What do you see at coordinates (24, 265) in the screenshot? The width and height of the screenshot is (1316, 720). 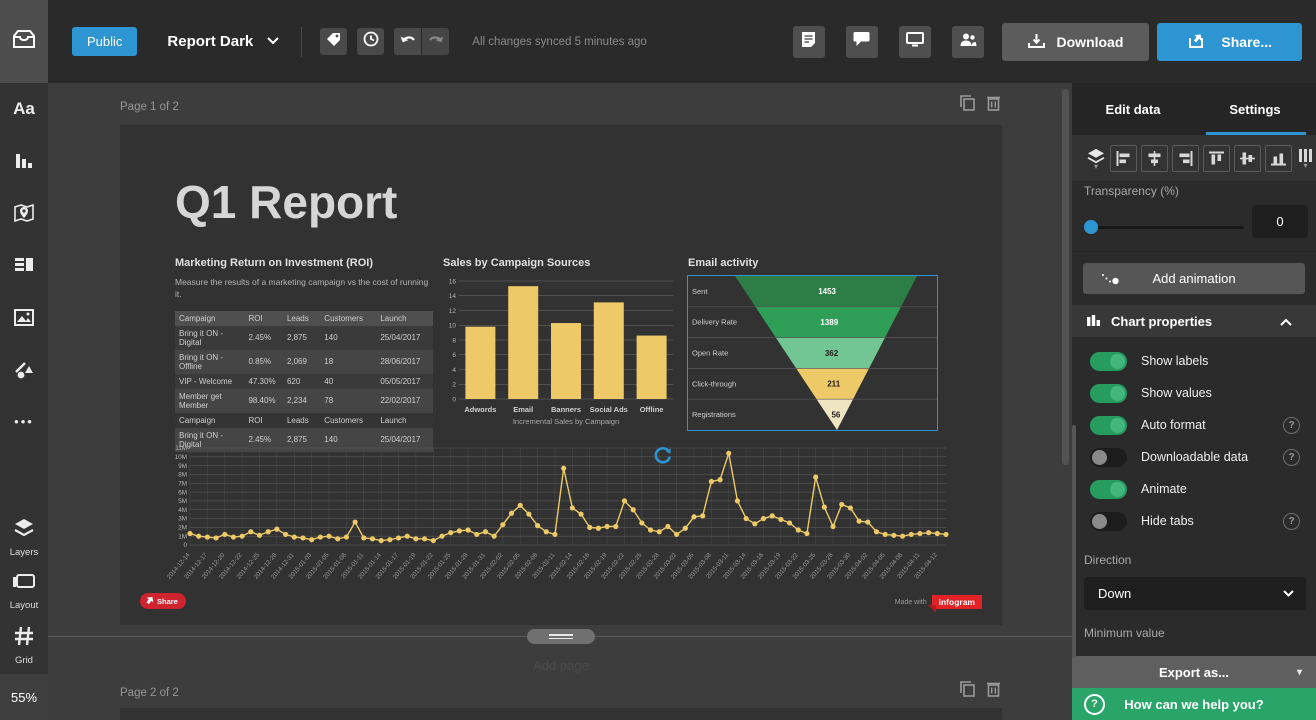 I see `layout-tool-button` at bounding box center [24, 265].